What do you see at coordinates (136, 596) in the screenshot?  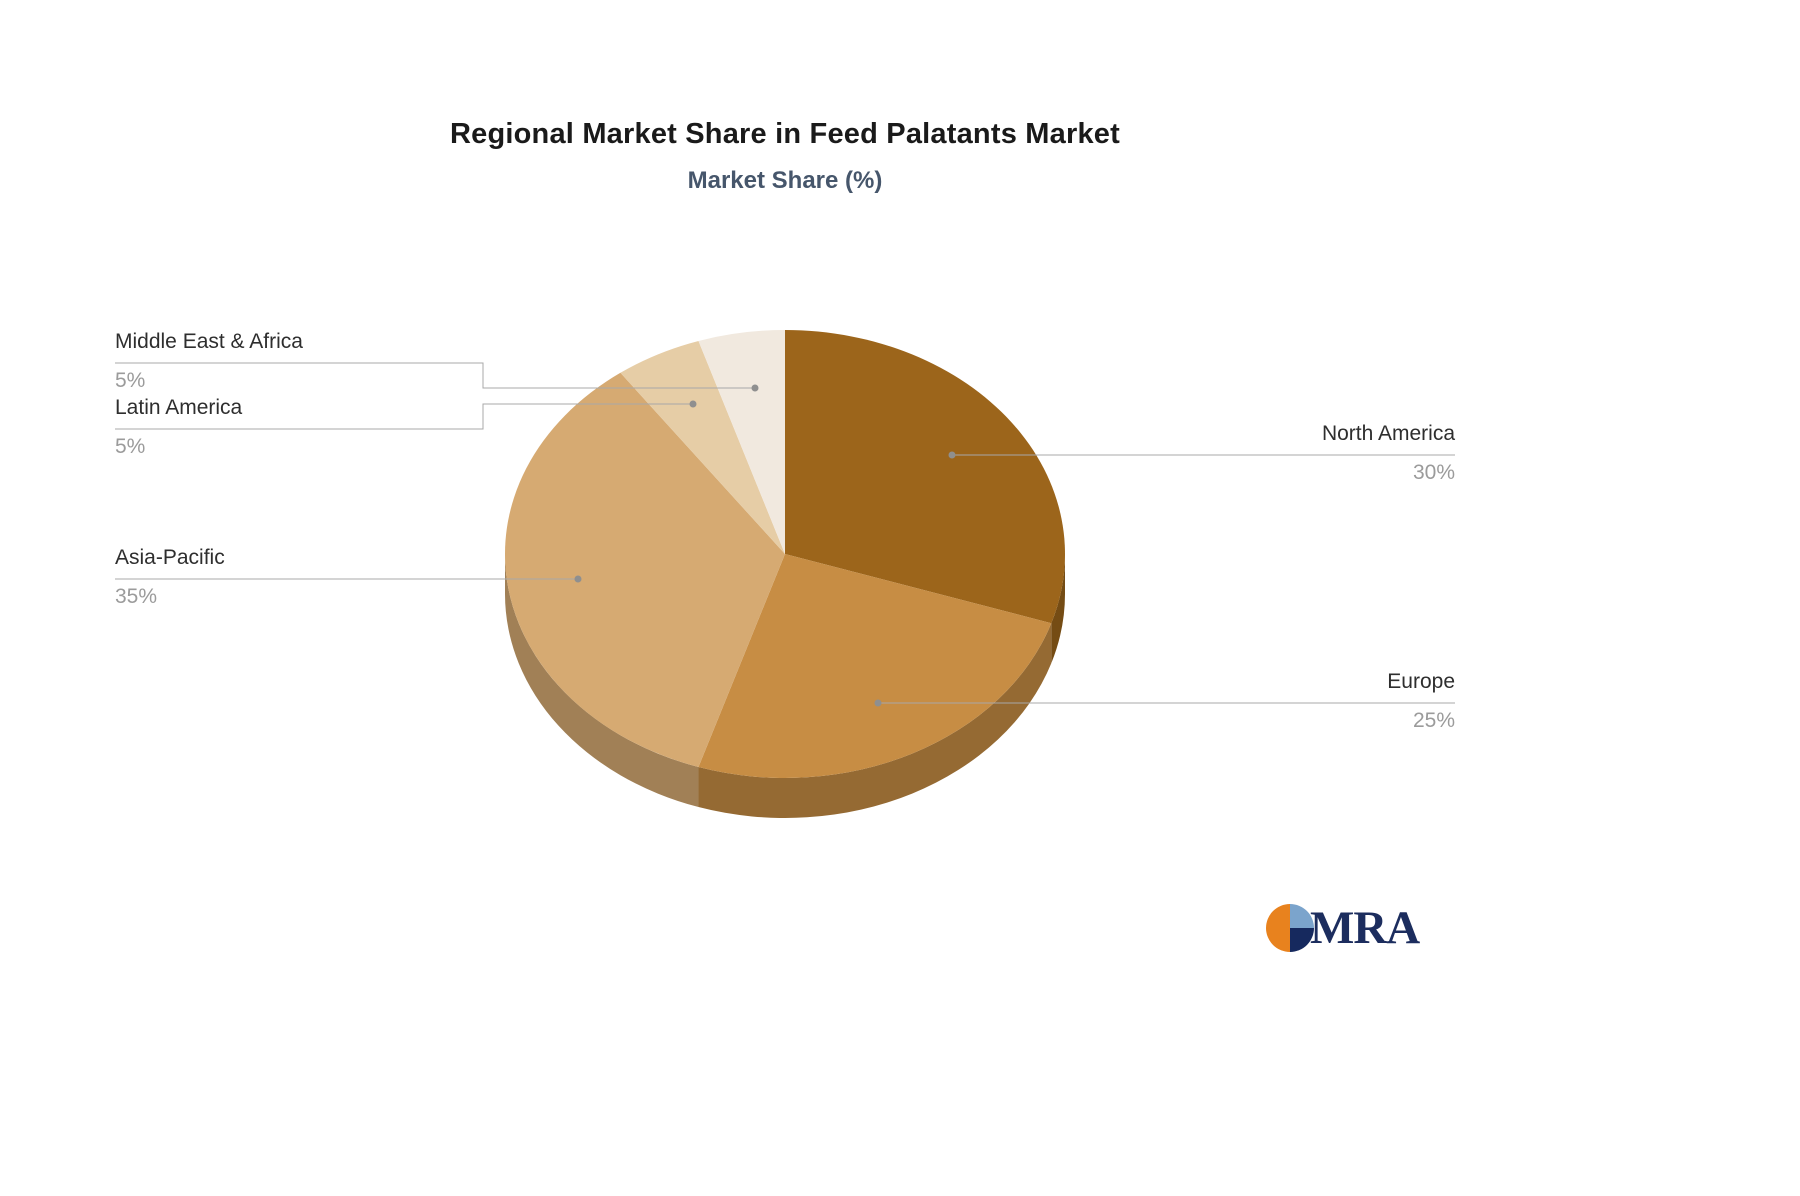 I see `callout-value-asia-pacific: 35%` at bounding box center [136, 596].